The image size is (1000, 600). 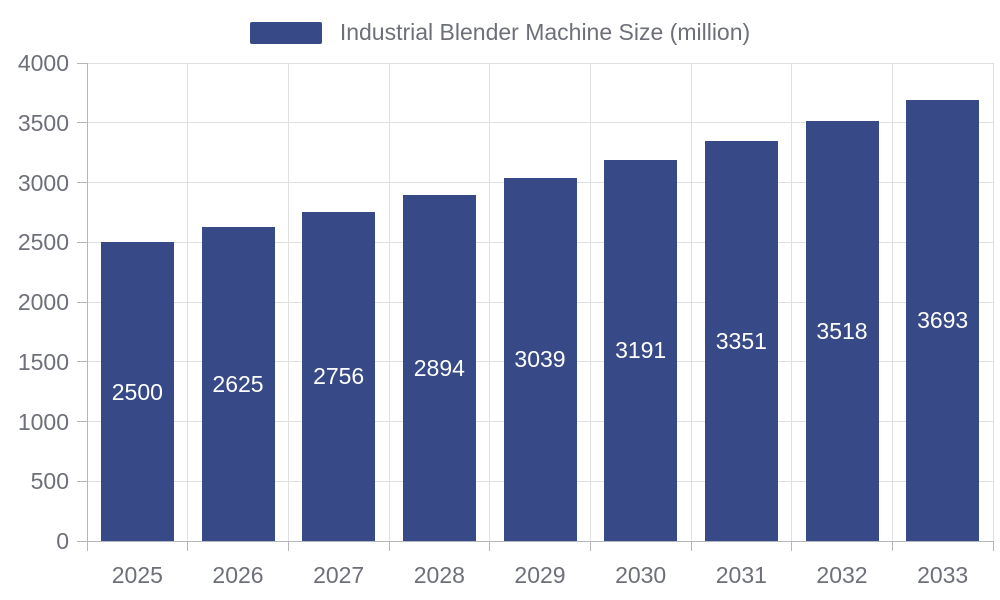 What do you see at coordinates (439, 575) in the screenshot?
I see `x-axis-label-2028: 2028` at bounding box center [439, 575].